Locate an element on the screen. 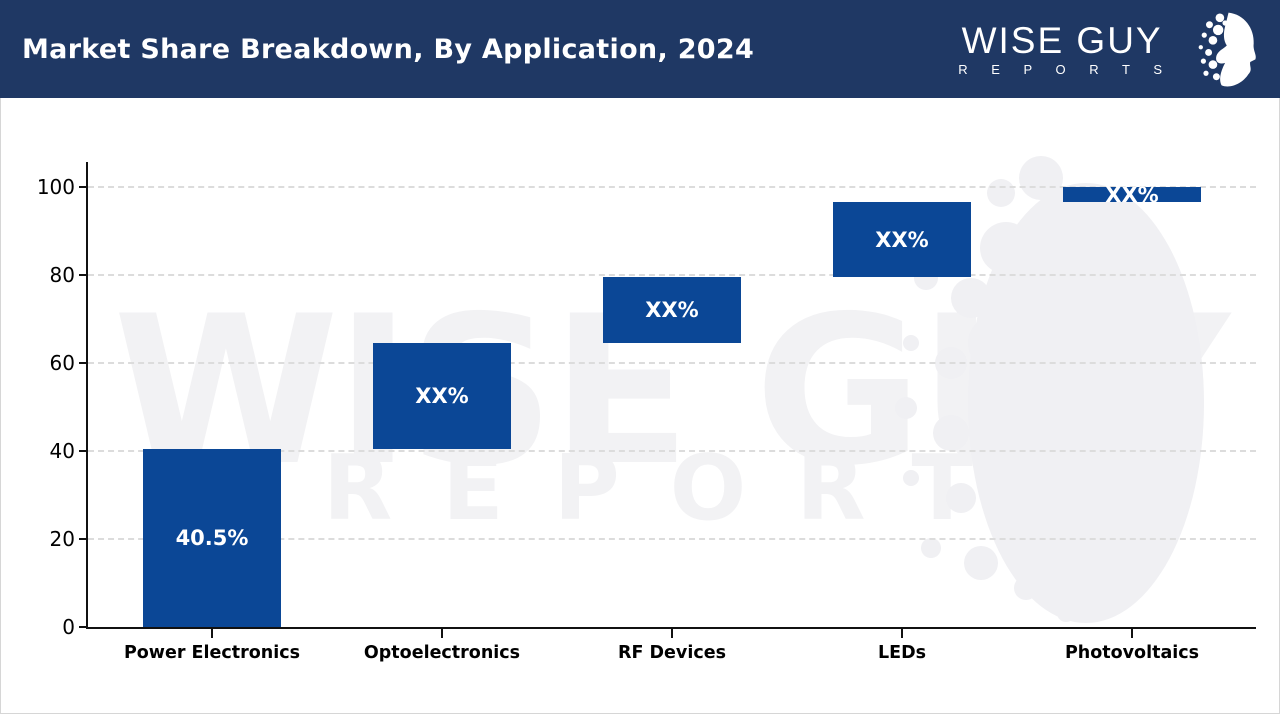 The width and height of the screenshot is (1280, 720). x-axis-label-photovoltaics: Photovoltaics is located at coordinates (1132, 653).